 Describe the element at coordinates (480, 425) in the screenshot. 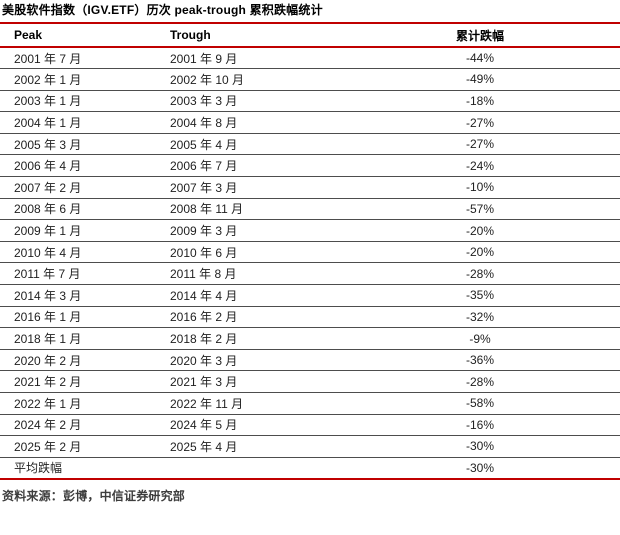

I see `drawdown-cell: -16%` at that location.